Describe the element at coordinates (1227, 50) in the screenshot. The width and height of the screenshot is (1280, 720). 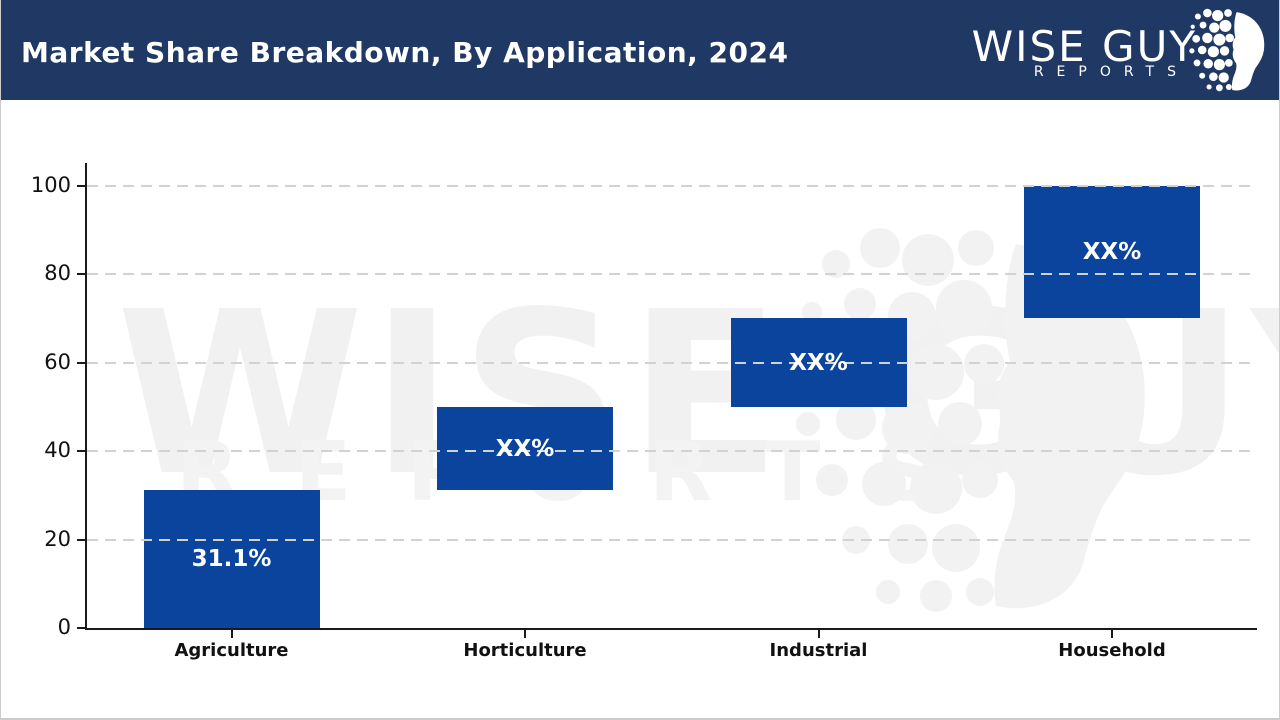
I see `dotted-head-icon` at that location.